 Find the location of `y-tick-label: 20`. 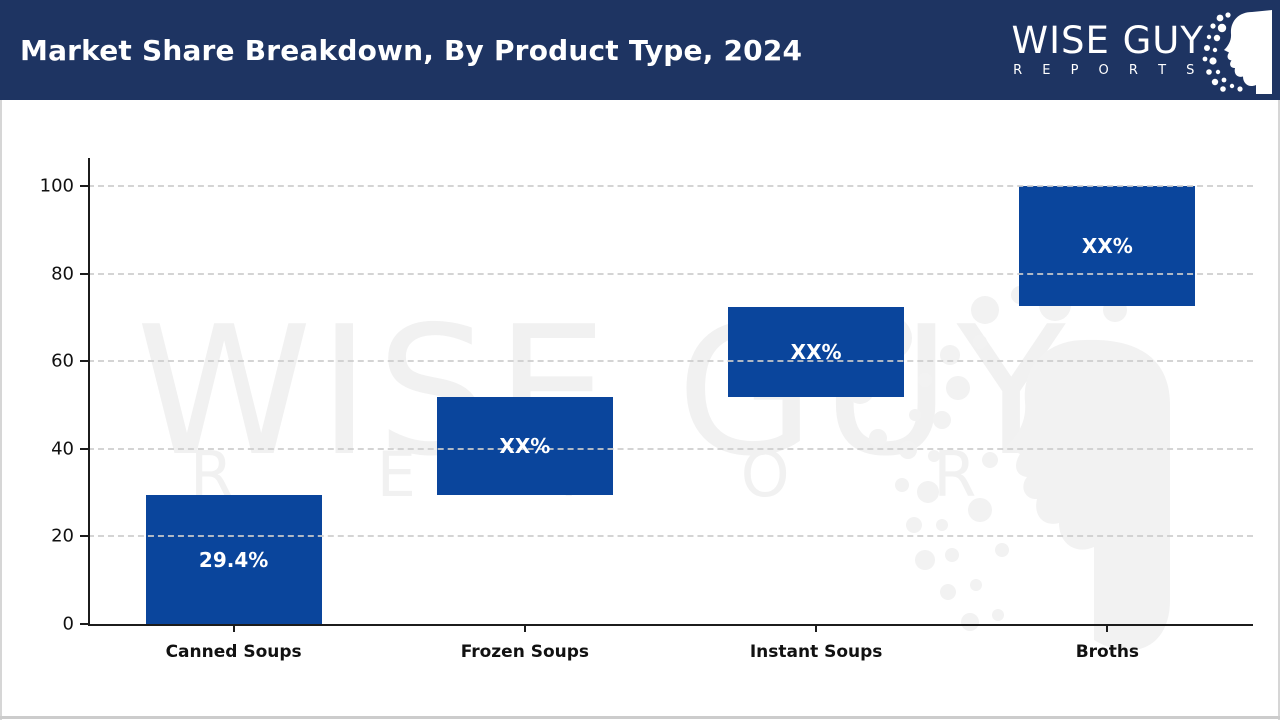

y-tick-label: 20 is located at coordinates (62, 536).